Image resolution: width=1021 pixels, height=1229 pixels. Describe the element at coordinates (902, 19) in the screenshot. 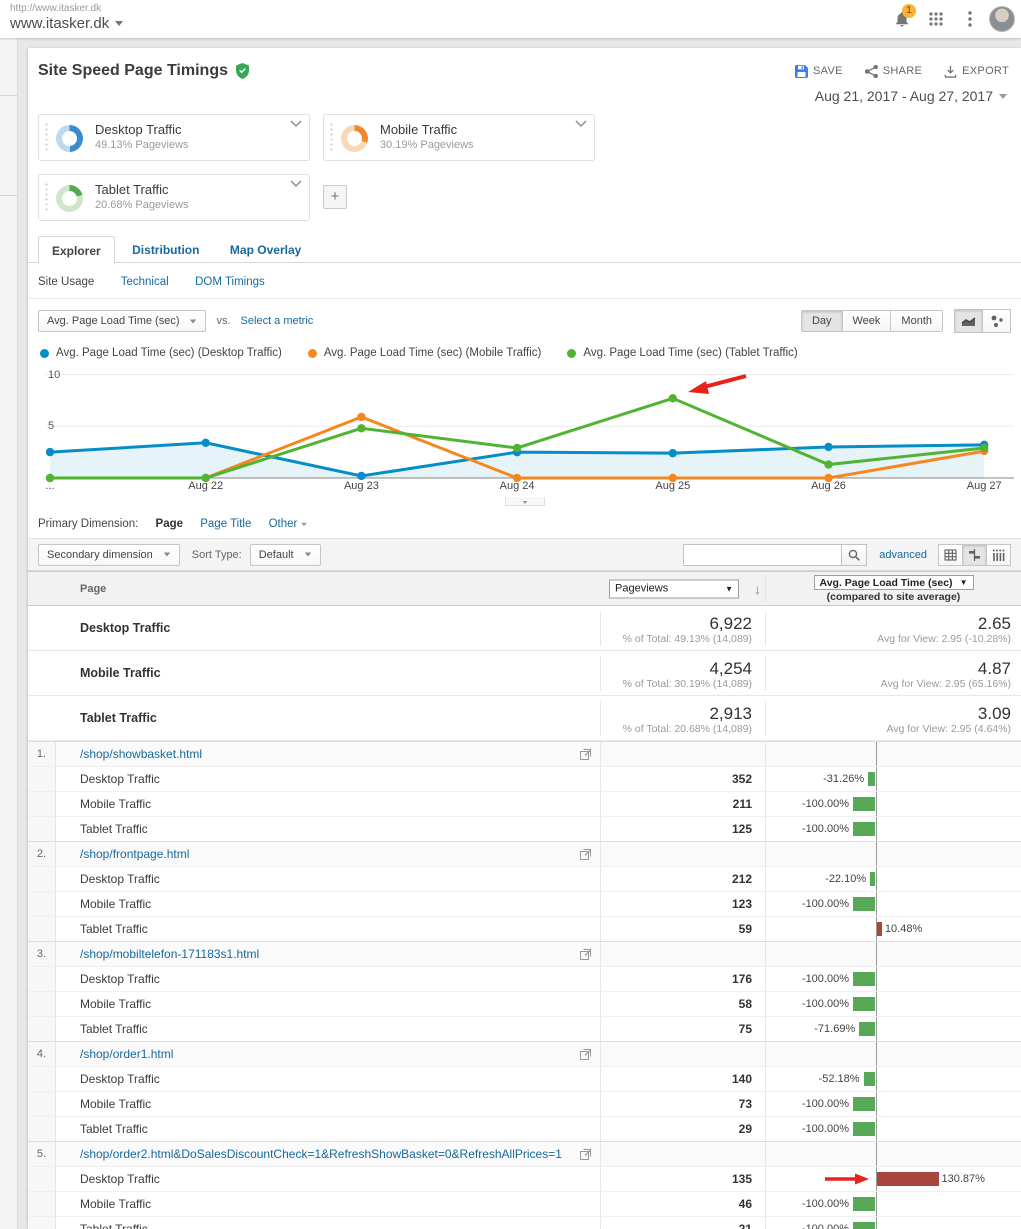

I see `notifications-button: 1` at that location.